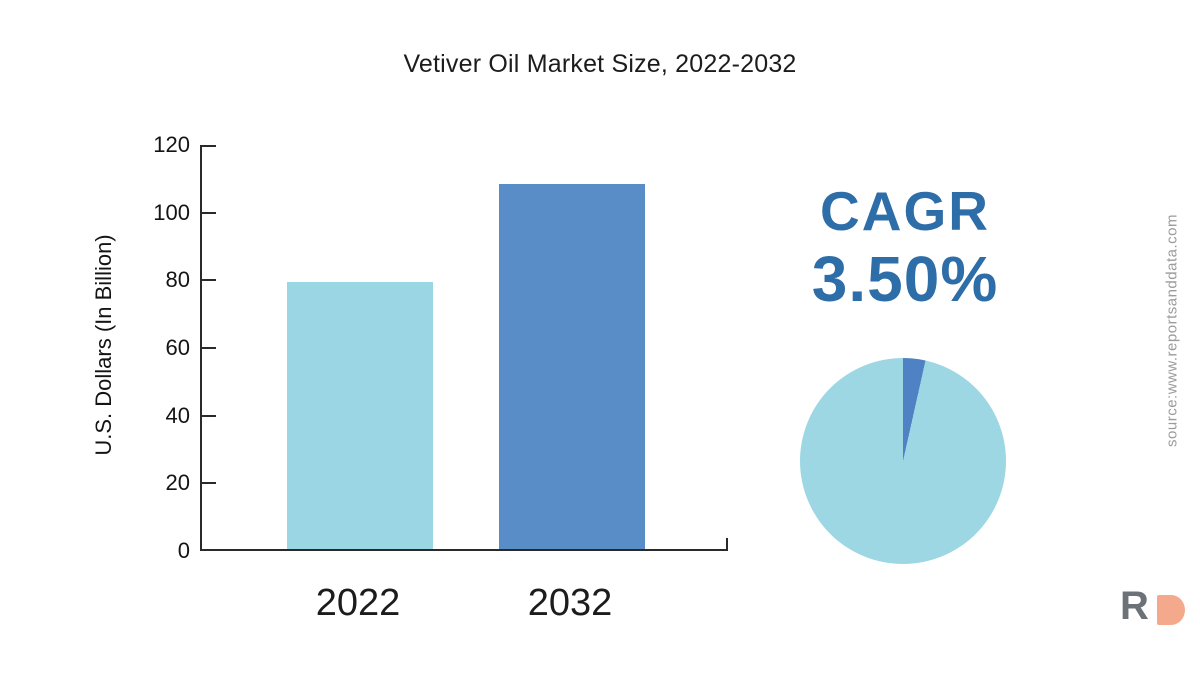  Describe the element at coordinates (177, 415) in the screenshot. I see `y-tick-label: 40` at that location.